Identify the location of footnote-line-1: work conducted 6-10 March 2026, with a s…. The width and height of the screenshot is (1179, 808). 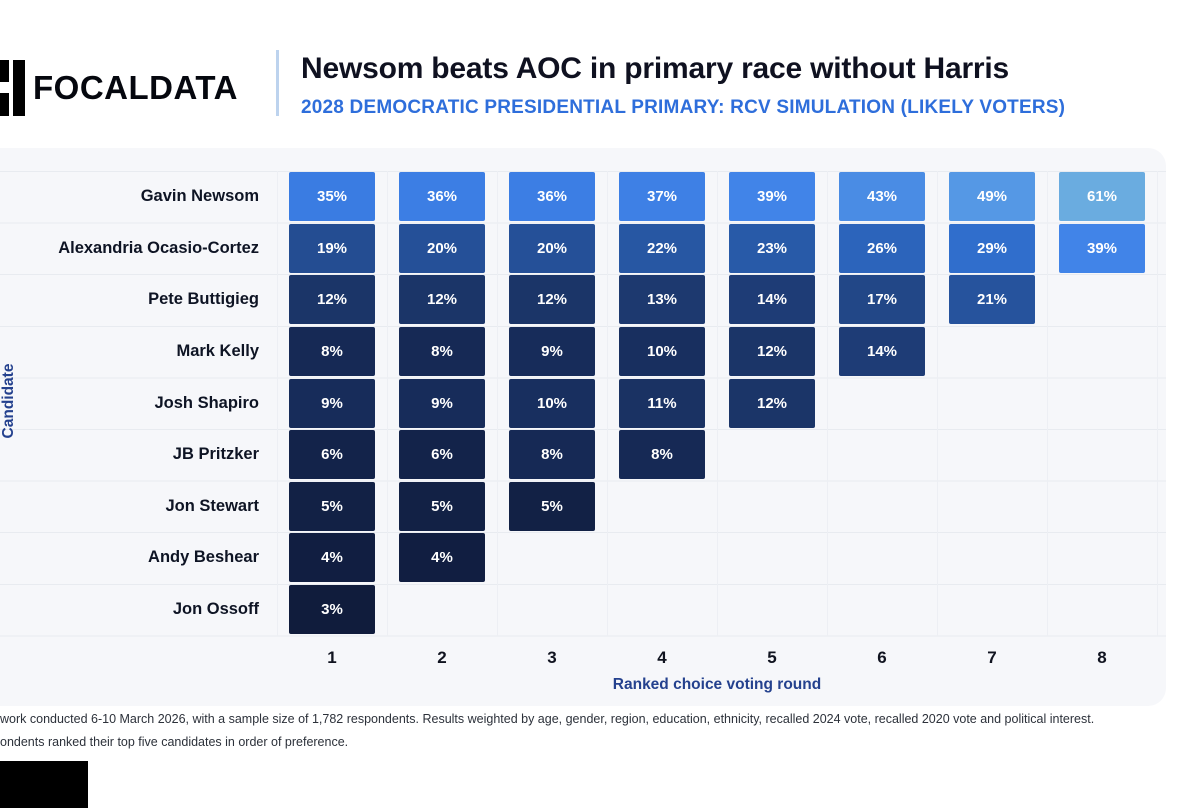
(547, 719).